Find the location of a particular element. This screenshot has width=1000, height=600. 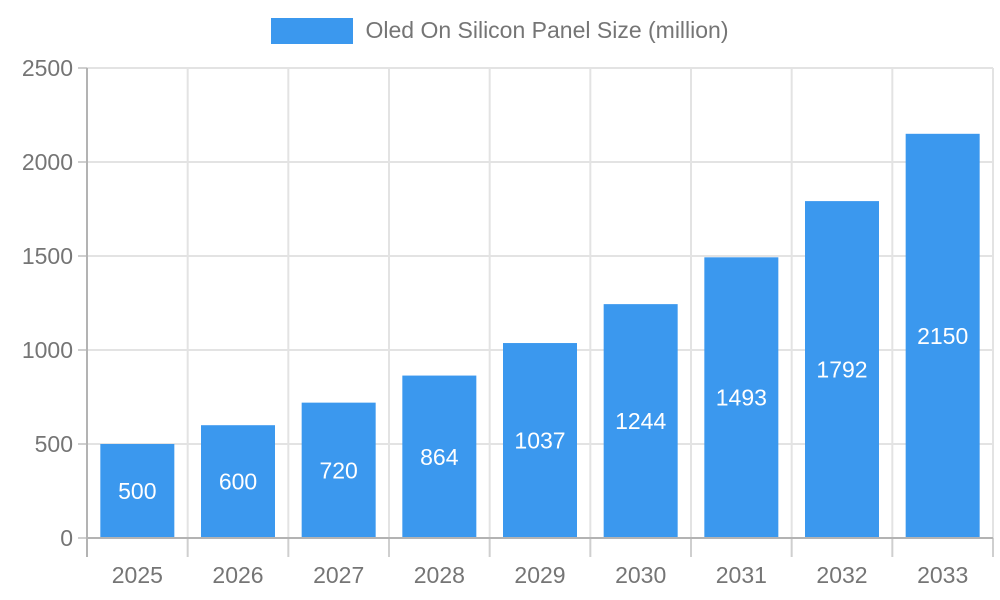

bar-value-label: 2150 is located at coordinates (942, 336).